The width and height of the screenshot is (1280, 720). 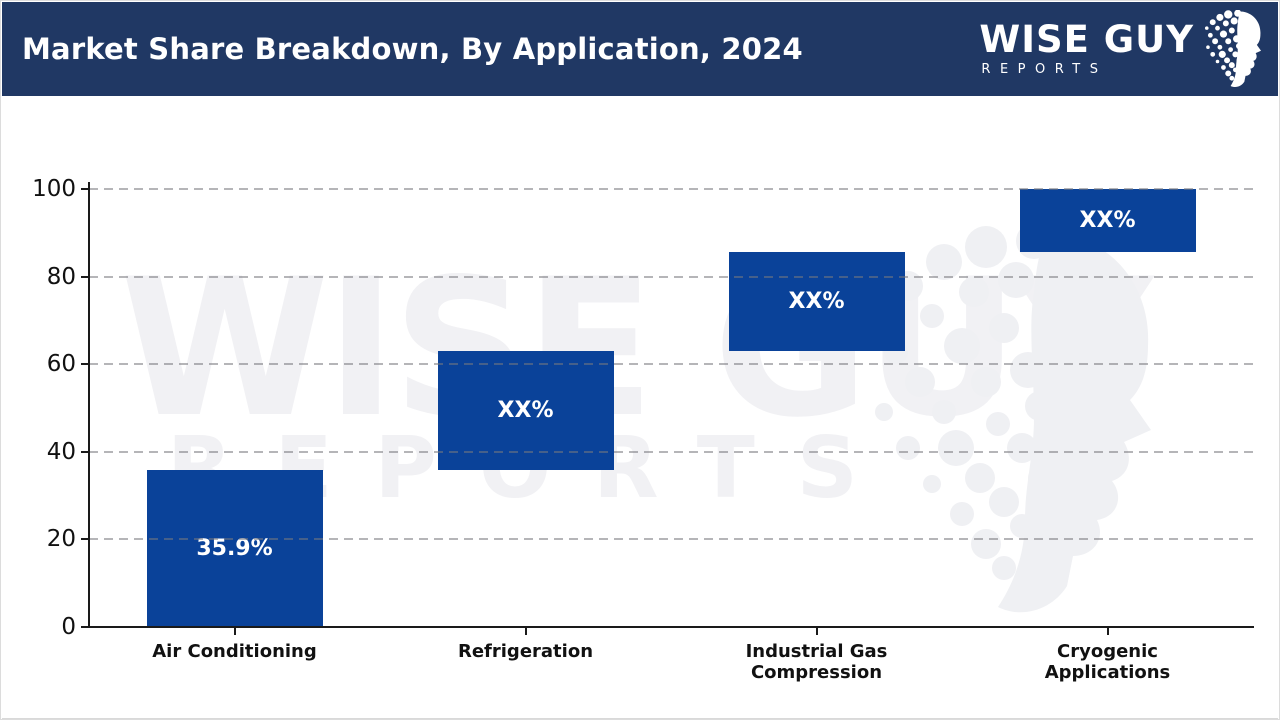 What do you see at coordinates (61, 539) in the screenshot?
I see `y-tick-label: 20` at bounding box center [61, 539].